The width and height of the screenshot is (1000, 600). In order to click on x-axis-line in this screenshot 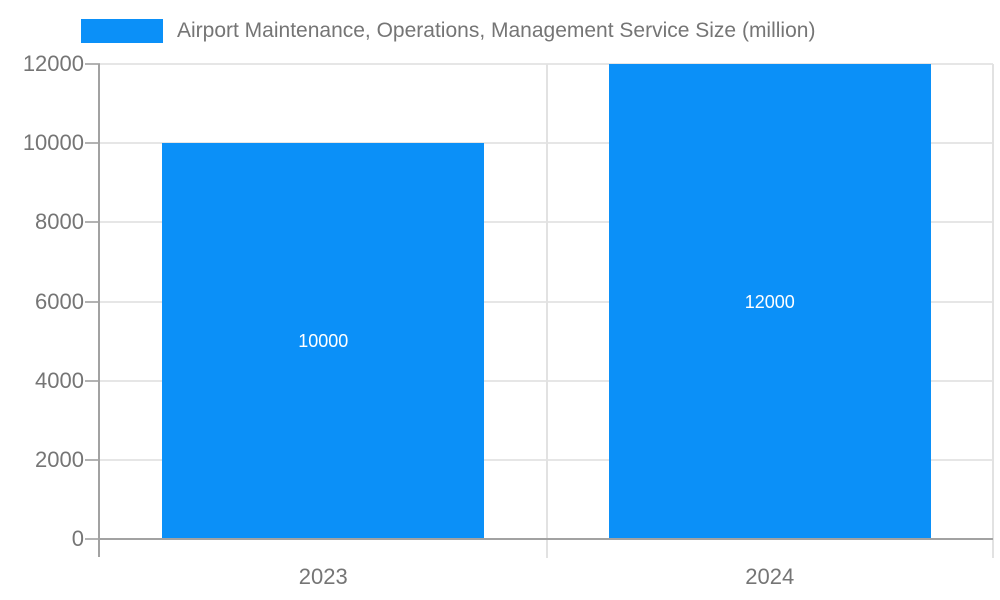, I will do `click(546, 539)`.